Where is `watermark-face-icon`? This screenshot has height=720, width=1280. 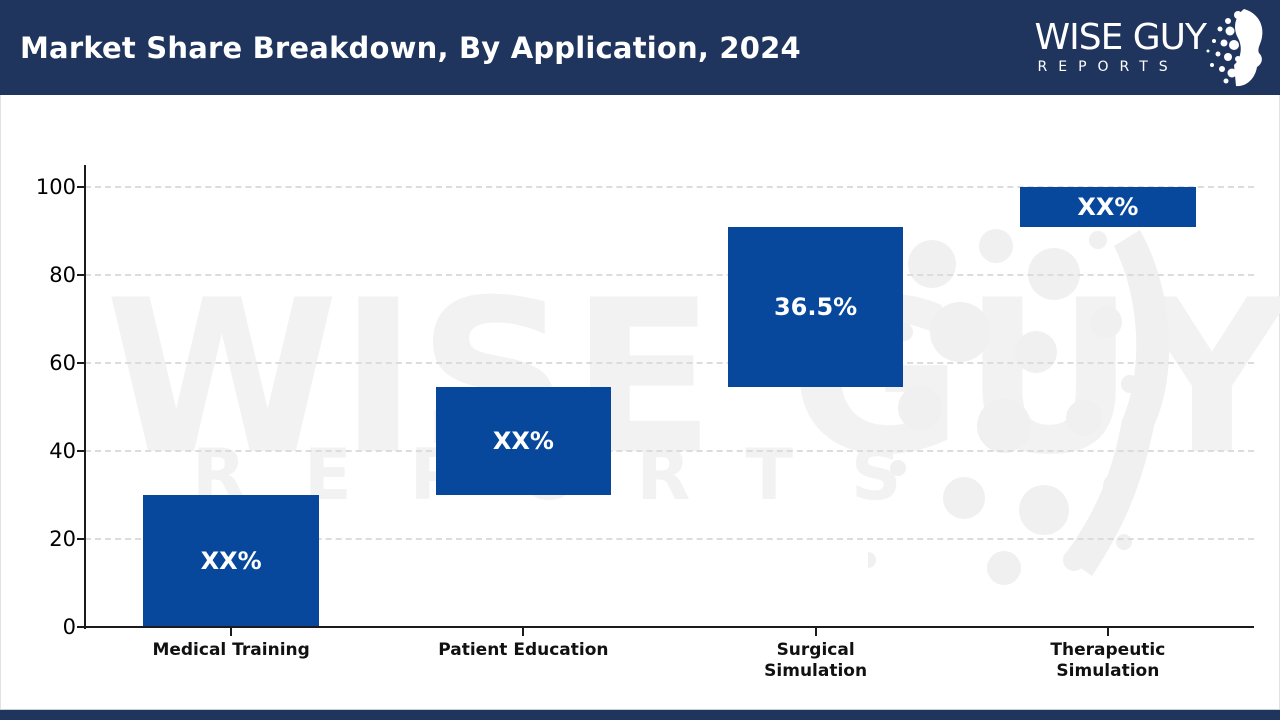 watermark-face-icon is located at coordinates (1019, 407).